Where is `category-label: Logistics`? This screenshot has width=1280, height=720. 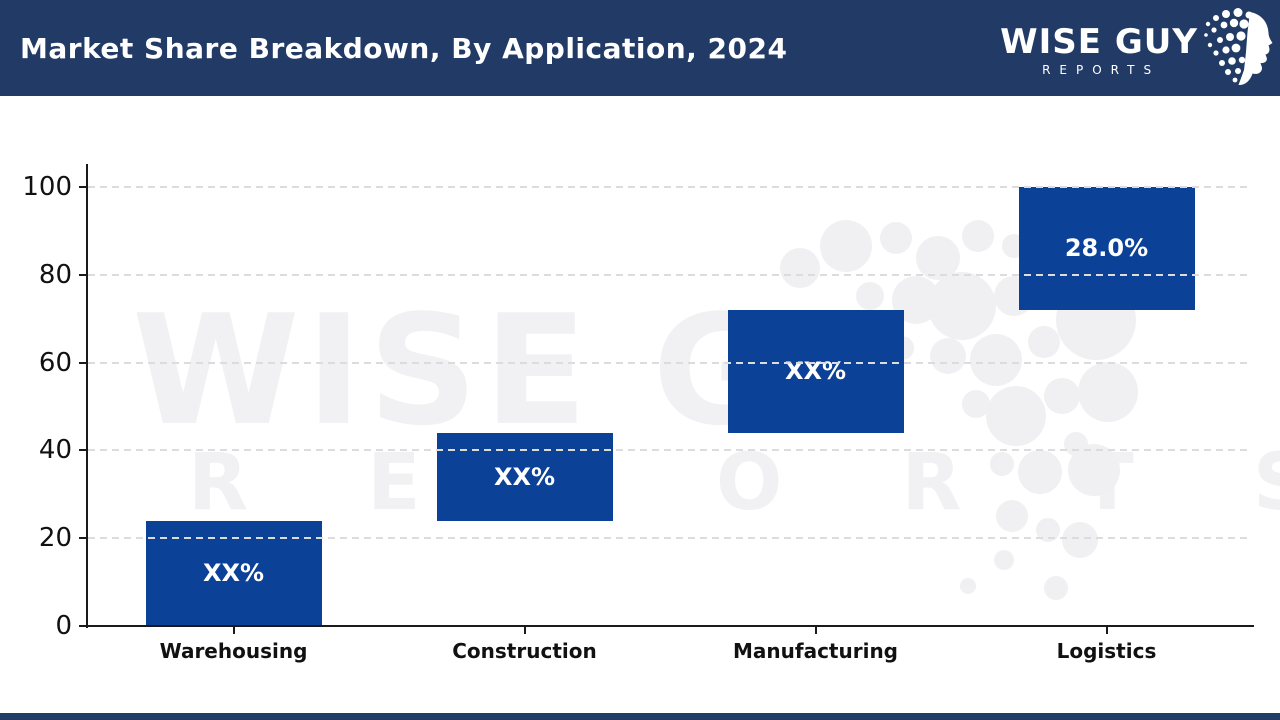
category-label: Logistics is located at coordinates (1106, 651).